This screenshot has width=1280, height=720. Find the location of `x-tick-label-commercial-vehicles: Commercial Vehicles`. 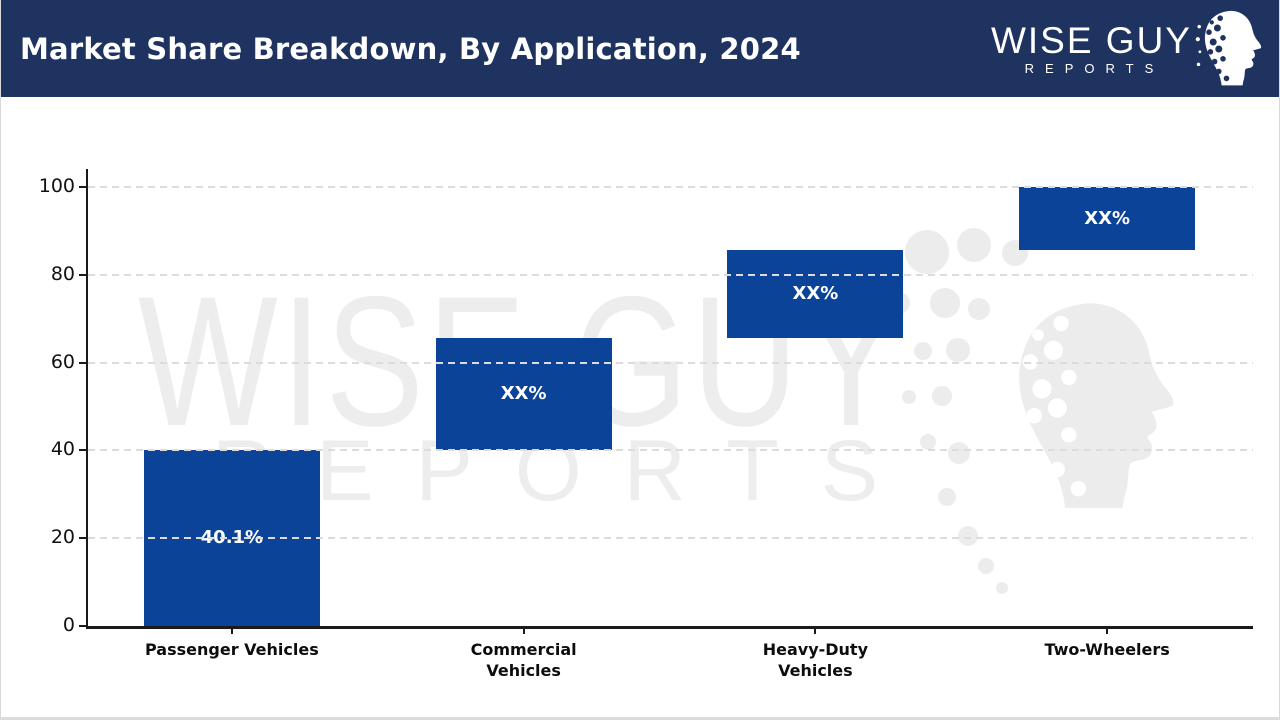

x-tick-label-commercial-vehicles: Commercial Vehicles is located at coordinates (523, 660).